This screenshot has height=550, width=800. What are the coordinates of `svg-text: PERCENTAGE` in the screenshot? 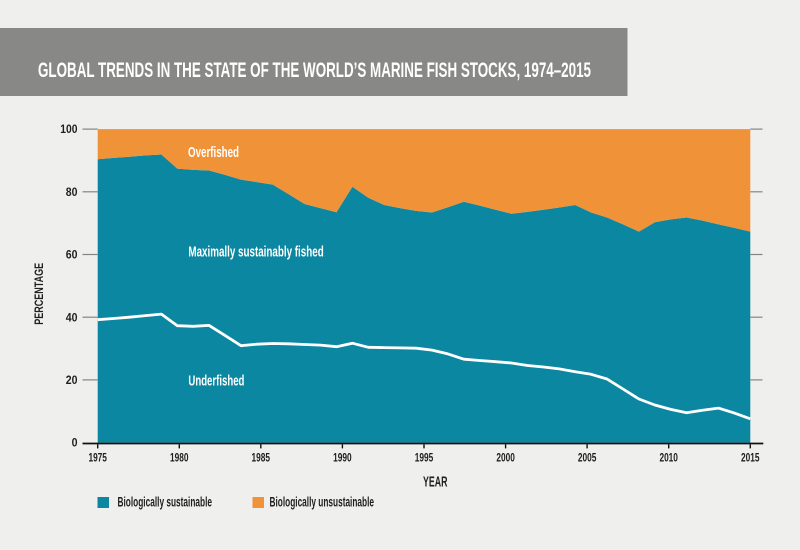 It's located at (39, 294).